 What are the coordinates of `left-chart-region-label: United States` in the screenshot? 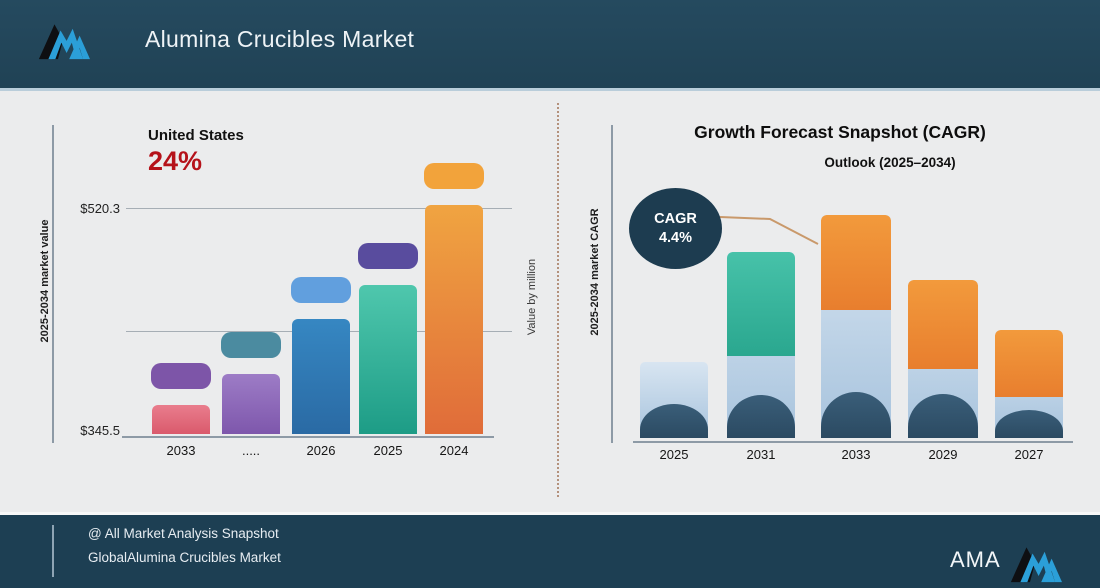 It's located at (196, 135).